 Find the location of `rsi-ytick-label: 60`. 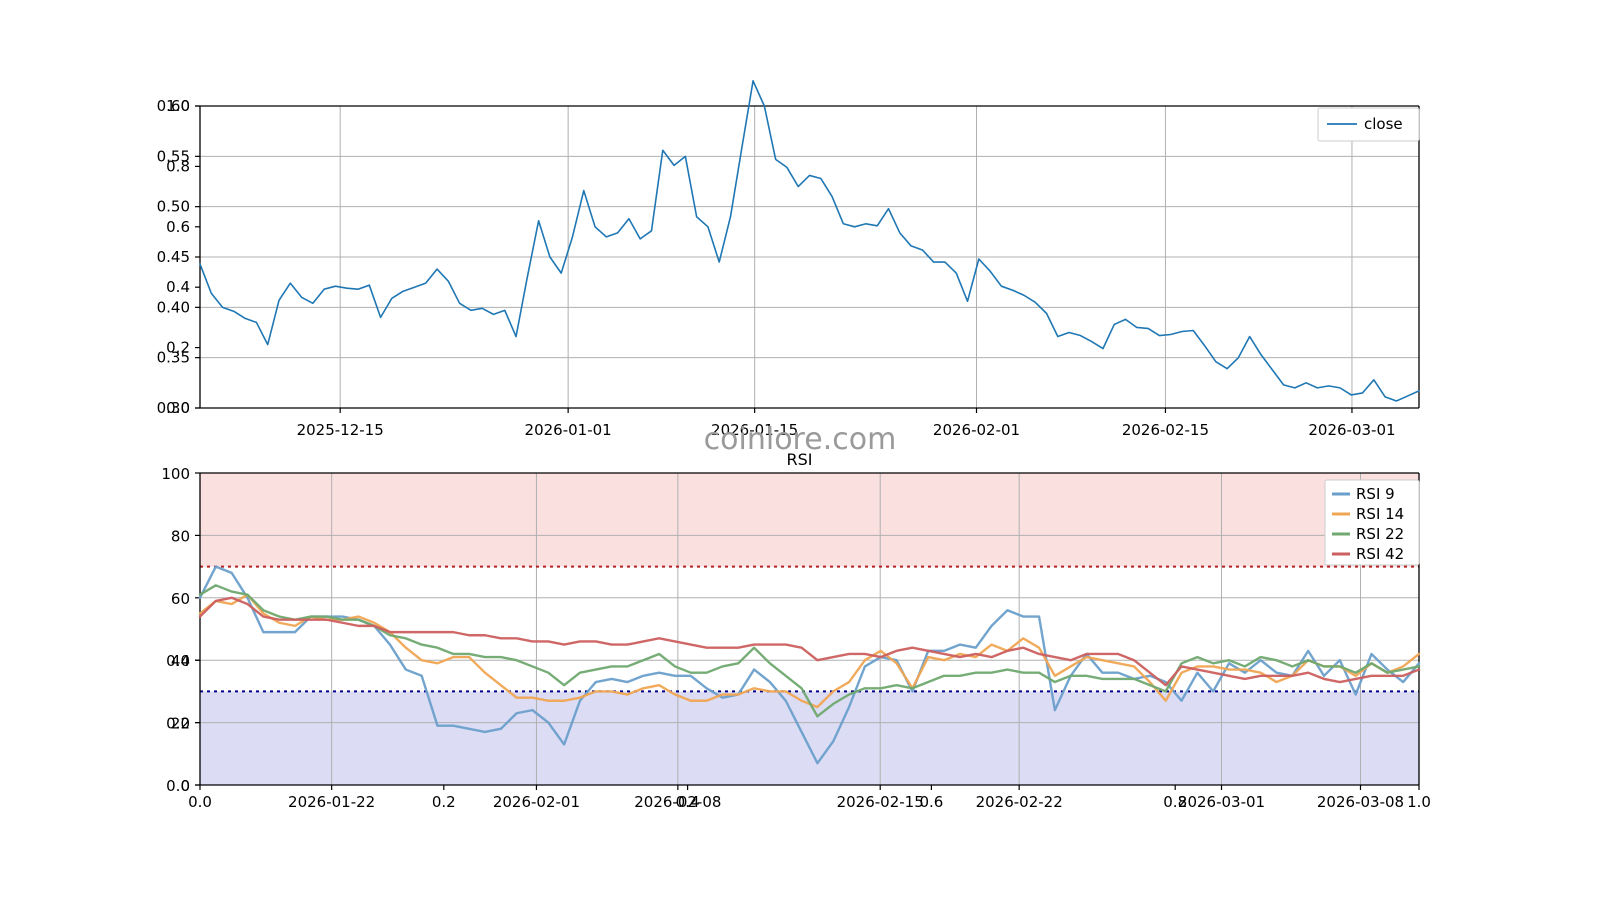

rsi-ytick-label: 60 is located at coordinates (180, 599).